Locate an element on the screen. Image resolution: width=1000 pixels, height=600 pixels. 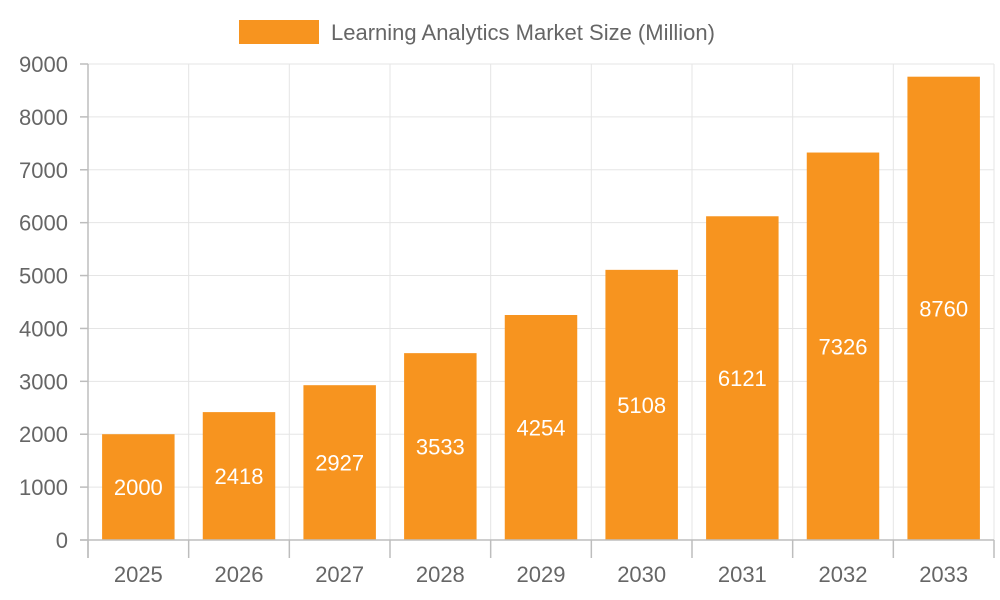
data-label: 4254 is located at coordinates (541, 428).